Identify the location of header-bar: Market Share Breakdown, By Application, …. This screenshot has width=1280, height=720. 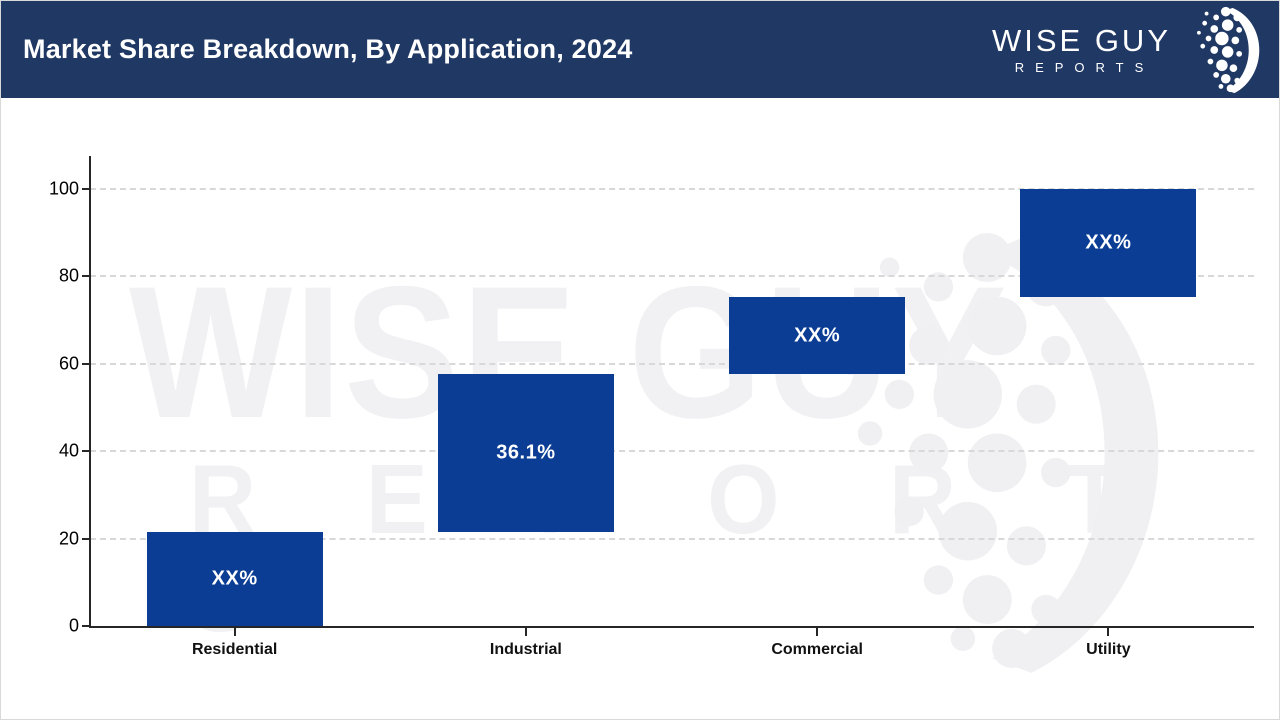
(640, 49).